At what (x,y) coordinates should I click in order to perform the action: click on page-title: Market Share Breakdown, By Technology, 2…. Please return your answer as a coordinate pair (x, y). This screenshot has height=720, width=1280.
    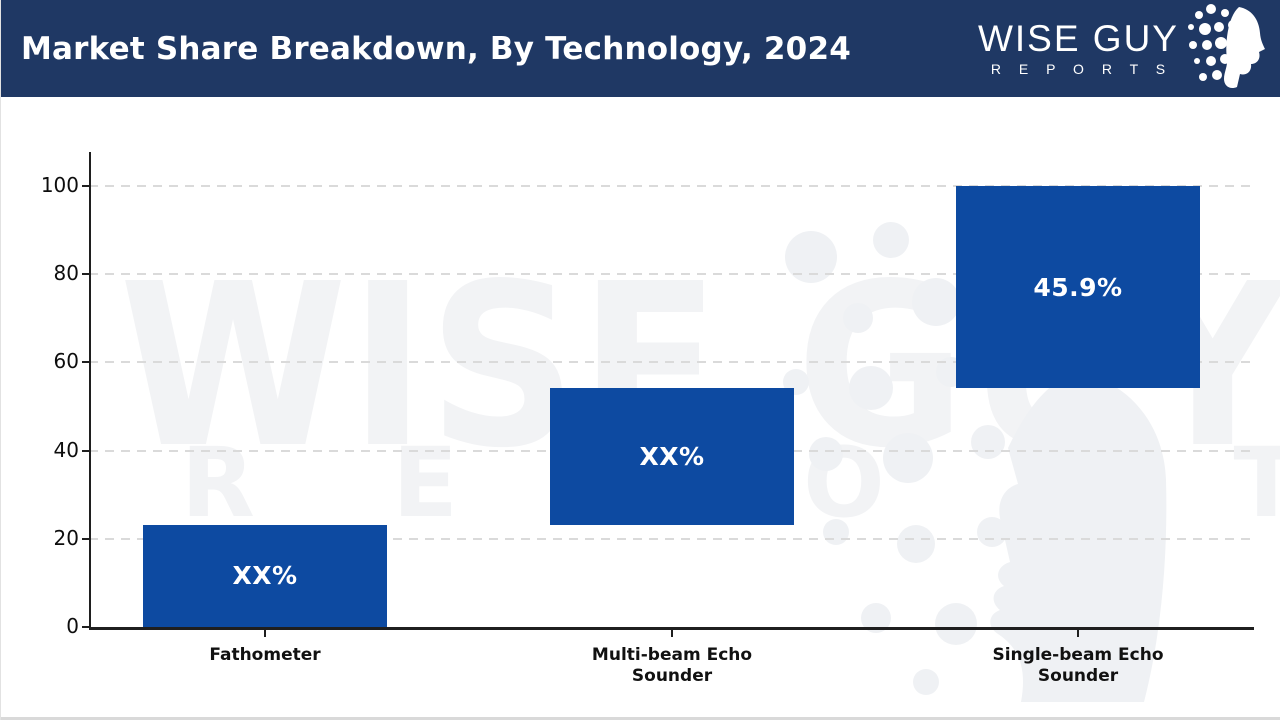
    Looking at the image, I should click on (436, 48).